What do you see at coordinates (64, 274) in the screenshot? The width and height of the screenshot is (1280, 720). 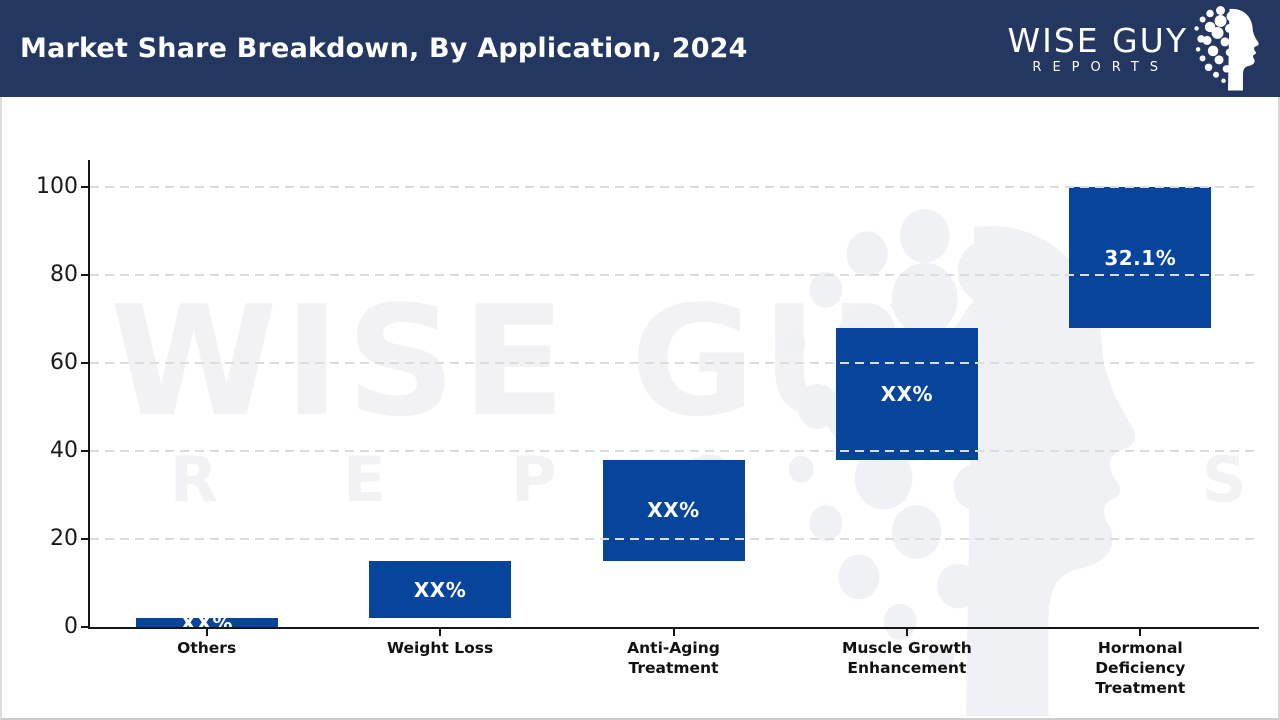 I see `y-tick-label: 80` at bounding box center [64, 274].